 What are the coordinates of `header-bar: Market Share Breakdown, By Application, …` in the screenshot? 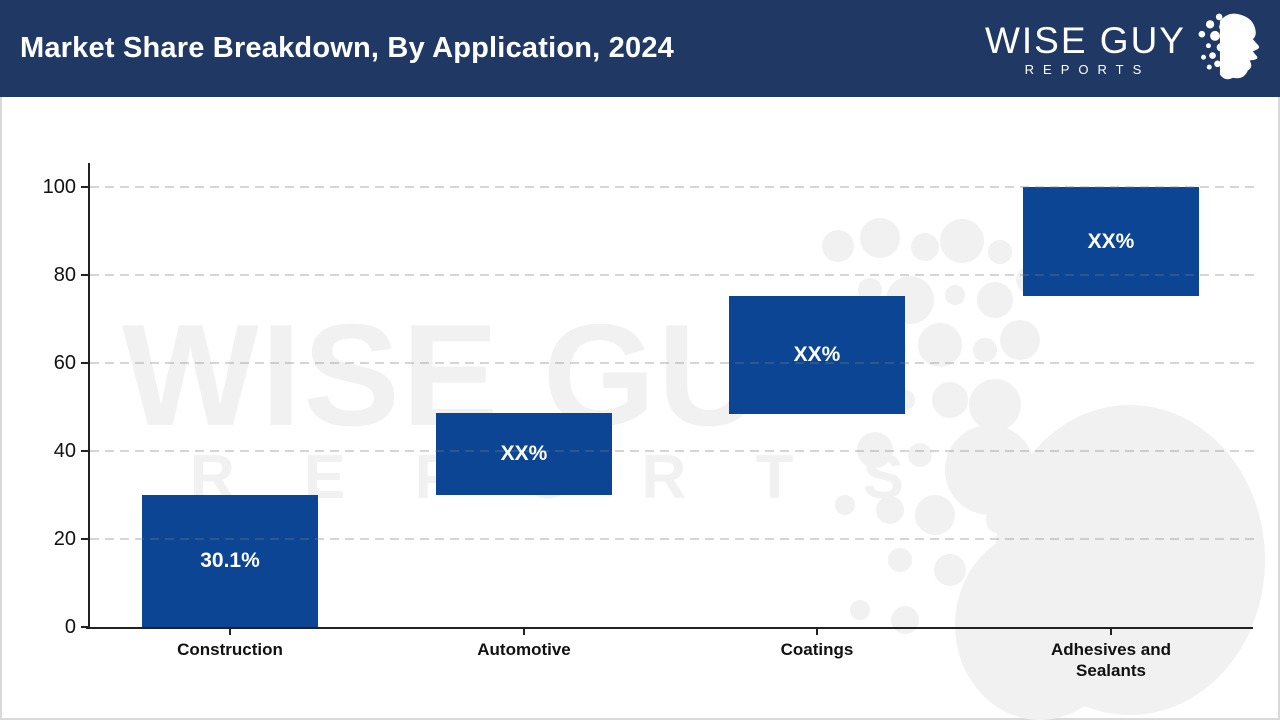 It's located at (640, 48).